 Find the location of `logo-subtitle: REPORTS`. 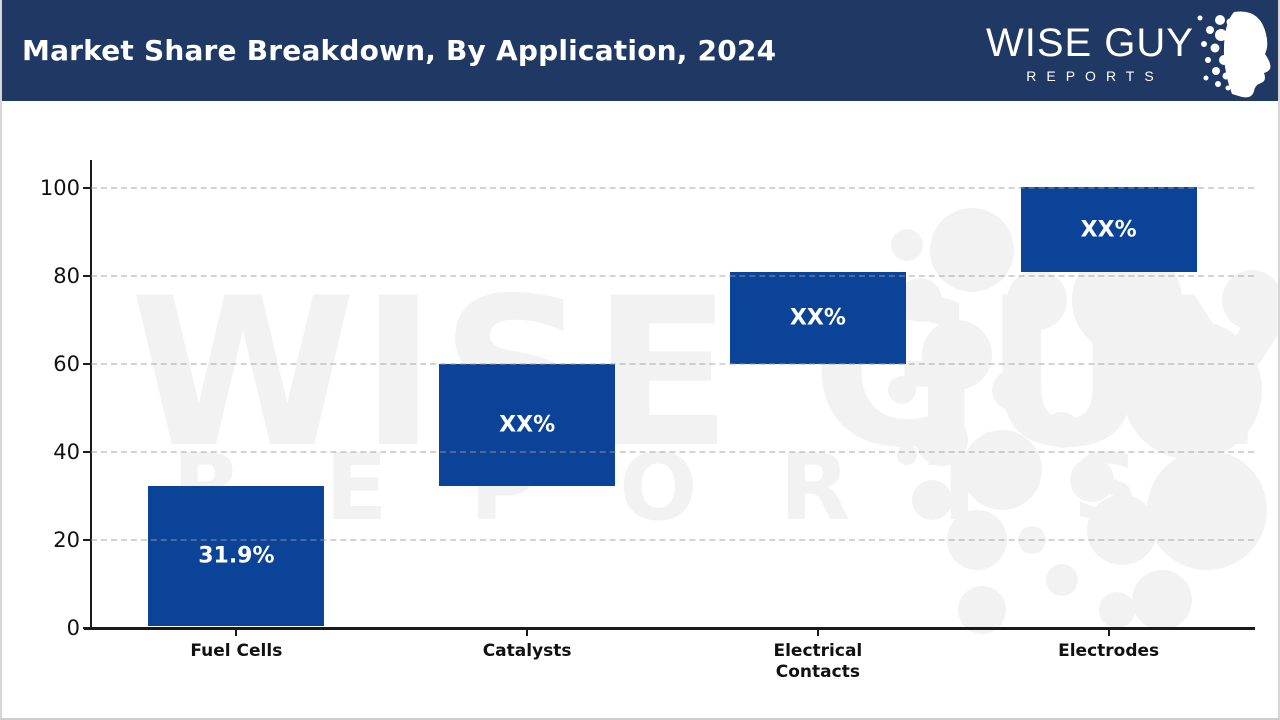

logo-subtitle: REPORTS is located at coordinates (1095, 76).